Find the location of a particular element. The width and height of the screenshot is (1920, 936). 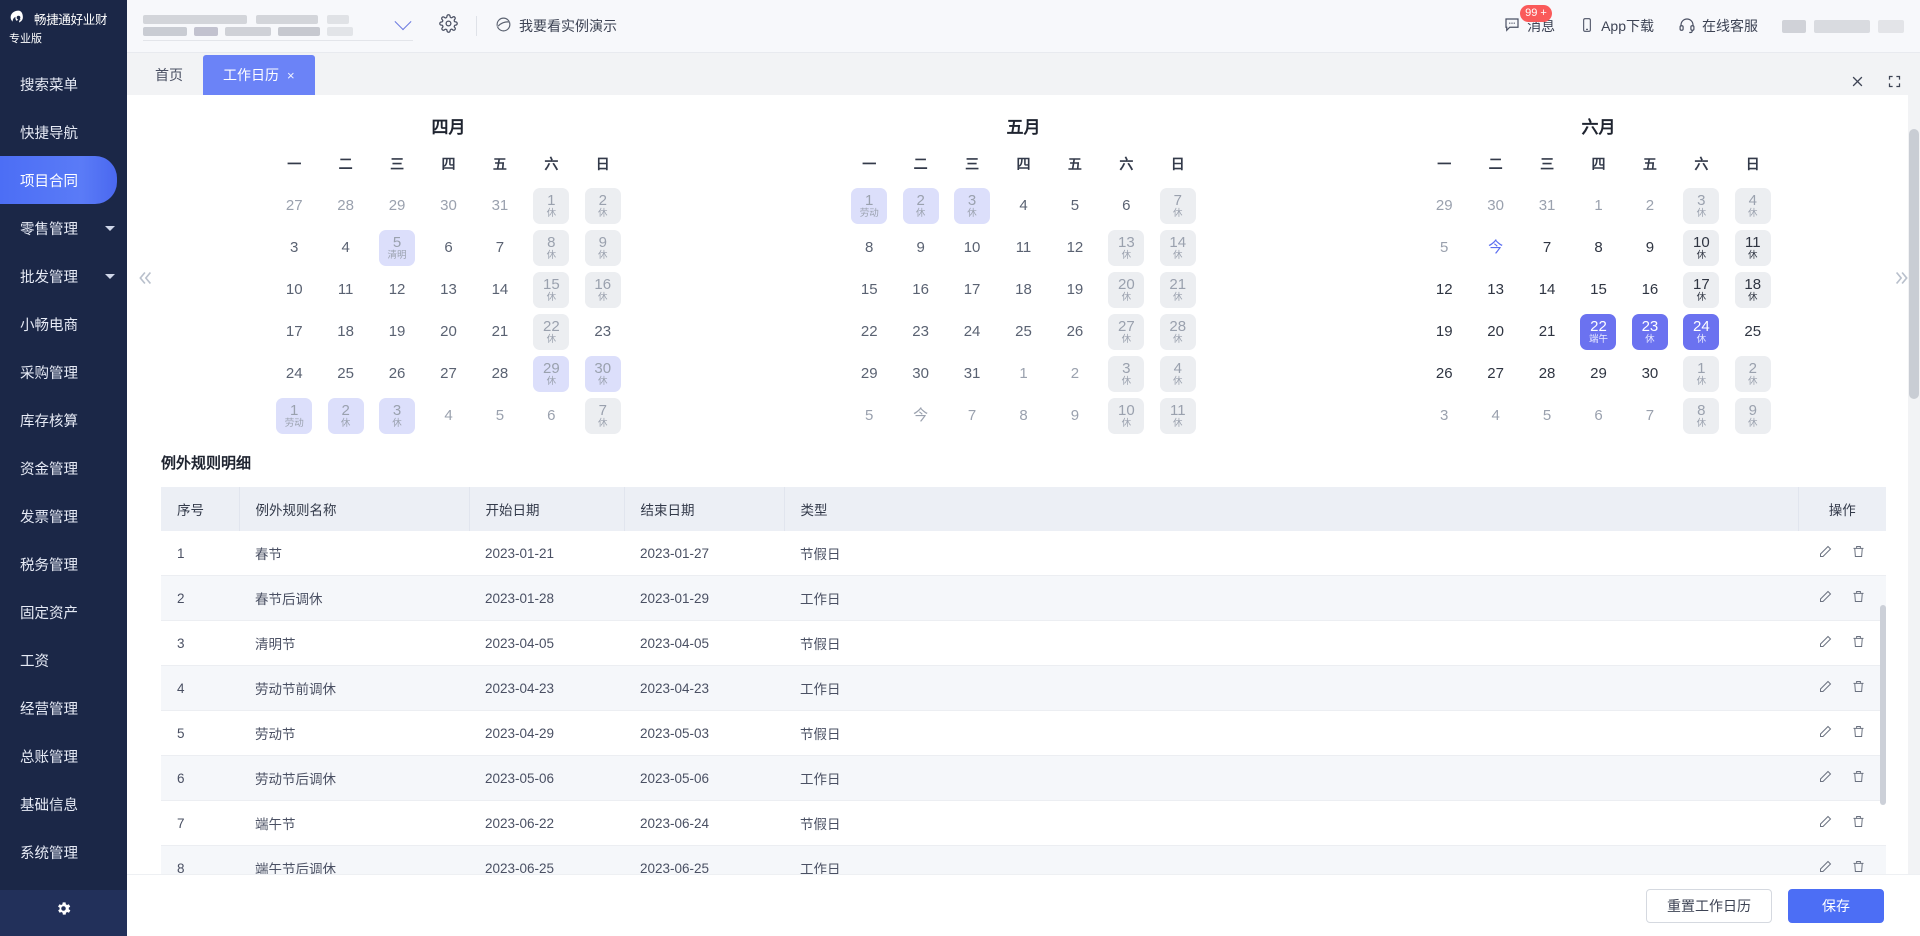

calendar-day: 30 休 is located at coordinates (602, 374).